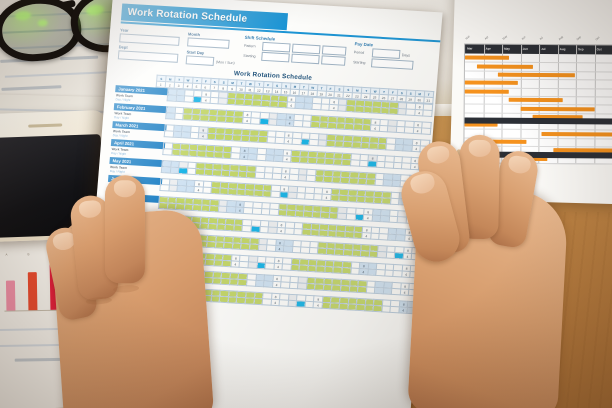  What do you see at coordinates (276, 47) in the screenshot?
I see `shift-input-0a` at bounding box center [276, 47].